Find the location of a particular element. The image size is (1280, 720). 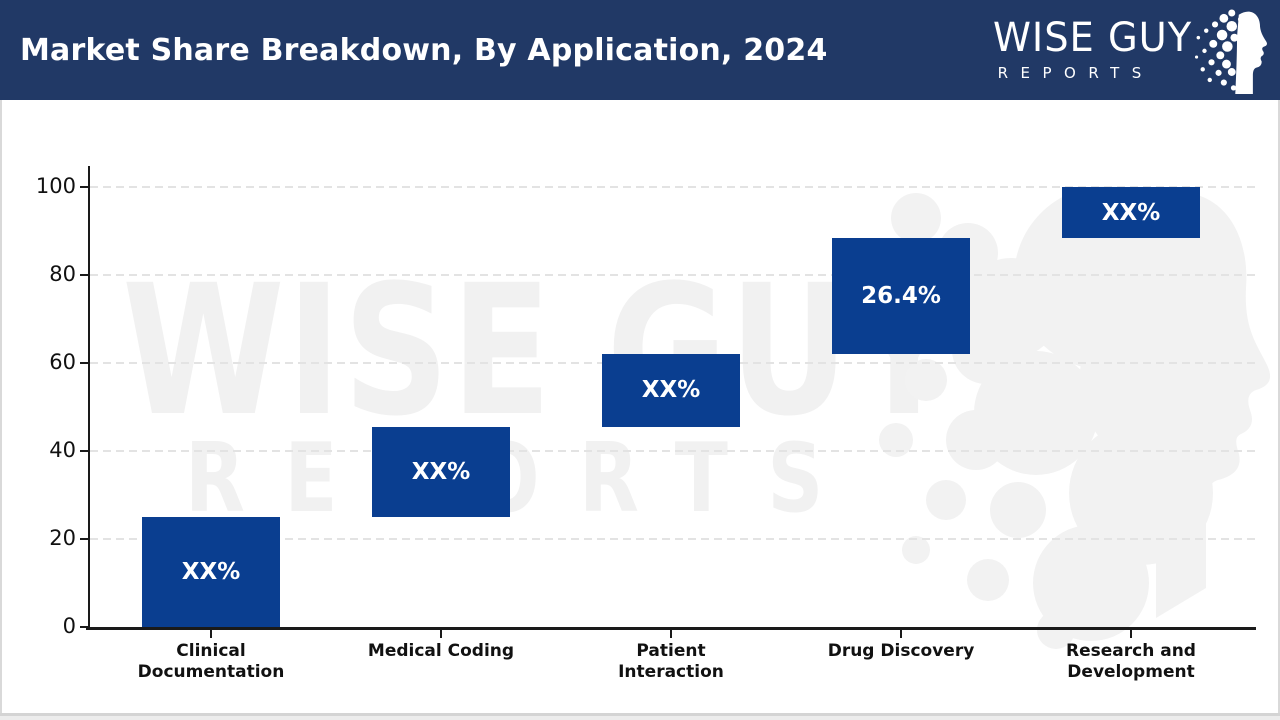

bar-1: XX% is located at coordinates (441, 471).